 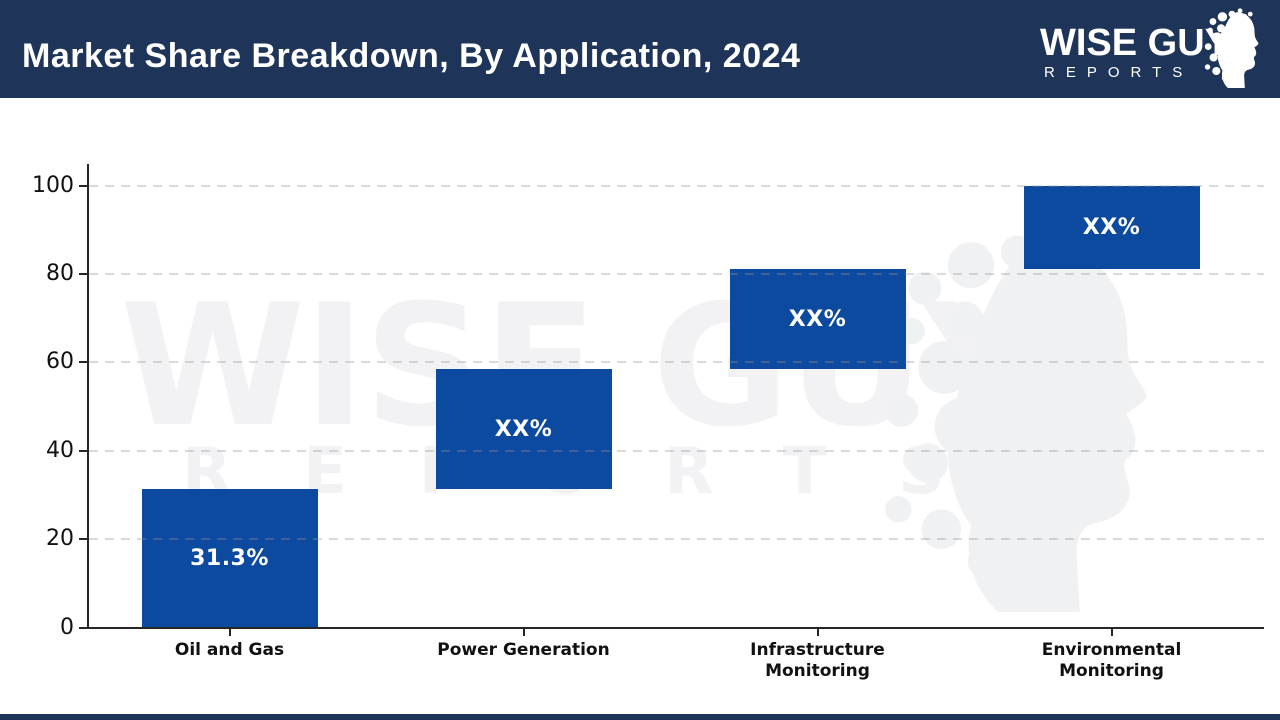 I want to click on bar-environmental-monitoring: XX%, so click(x=1111, y=227).